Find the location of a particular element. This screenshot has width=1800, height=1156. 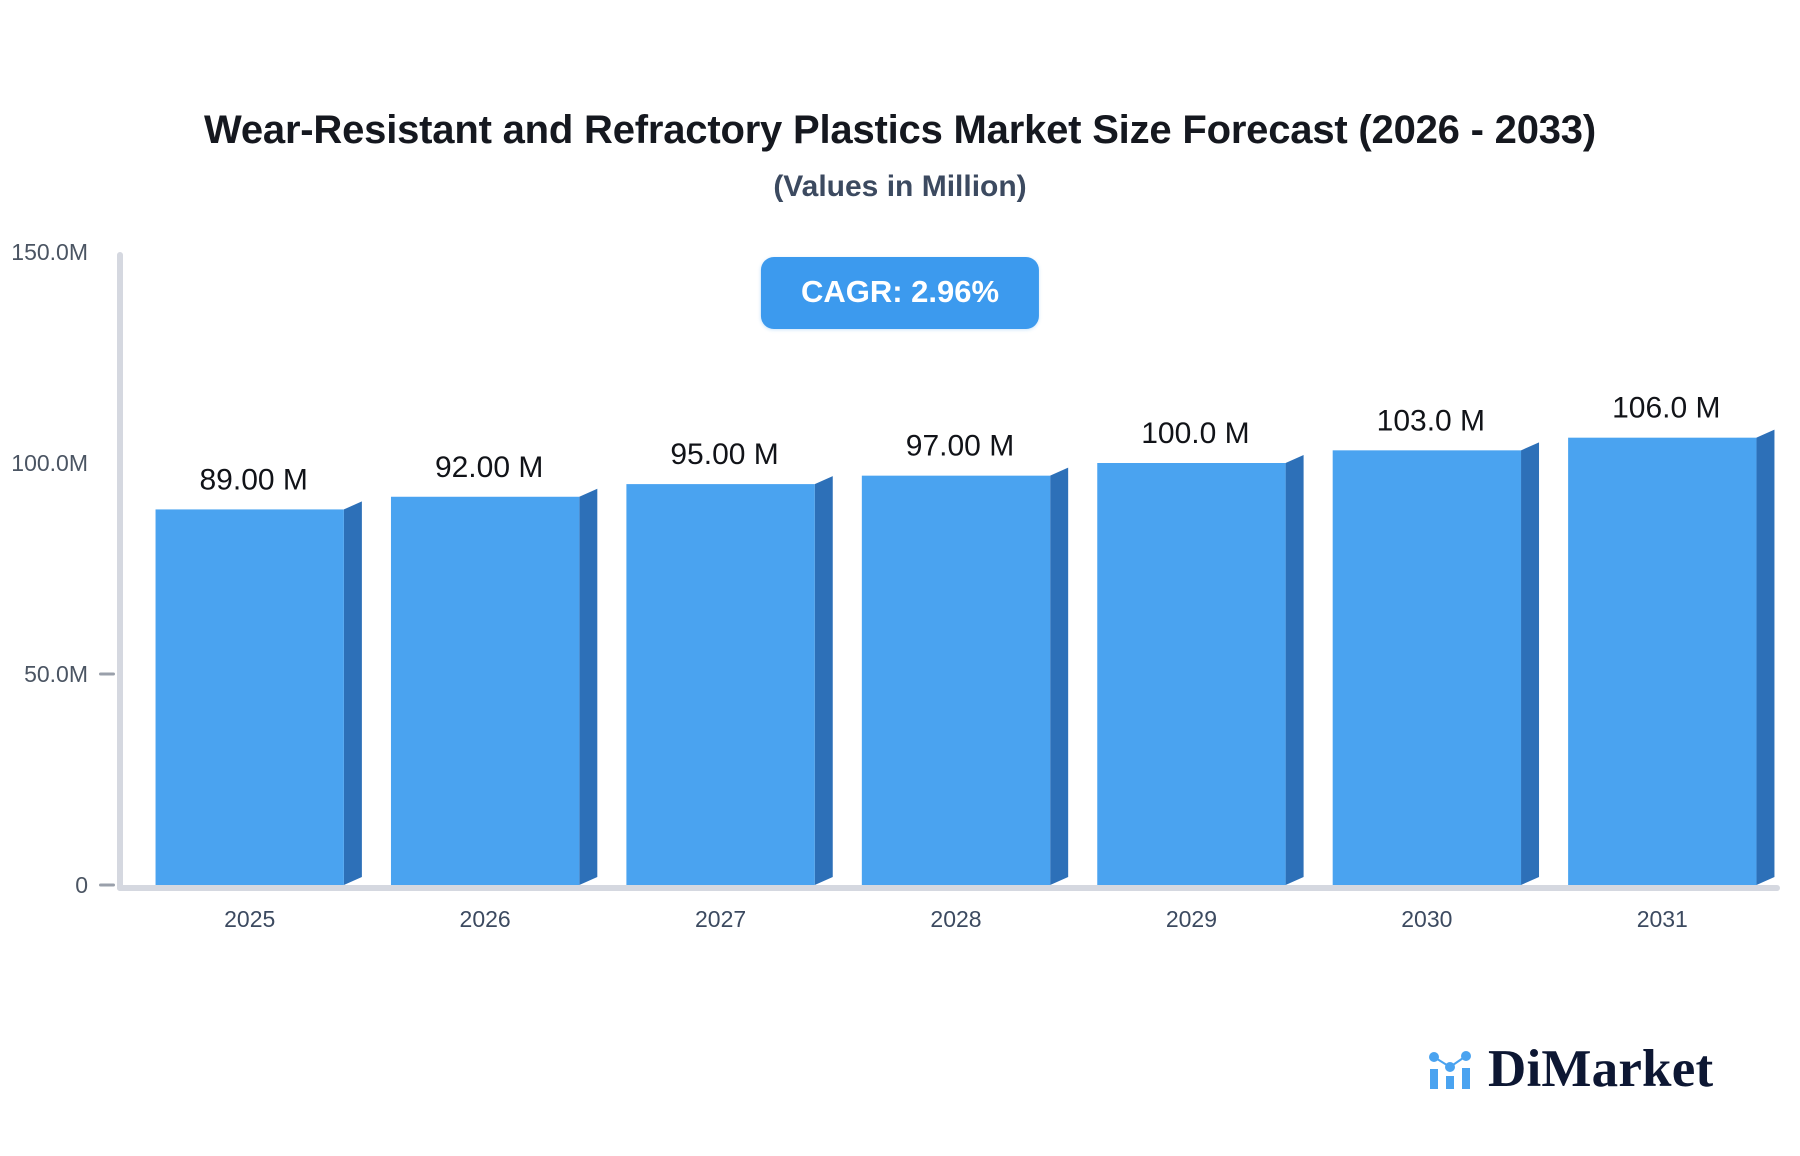

brand-logo: DiMarket is located at coordinates (1569, 1069).